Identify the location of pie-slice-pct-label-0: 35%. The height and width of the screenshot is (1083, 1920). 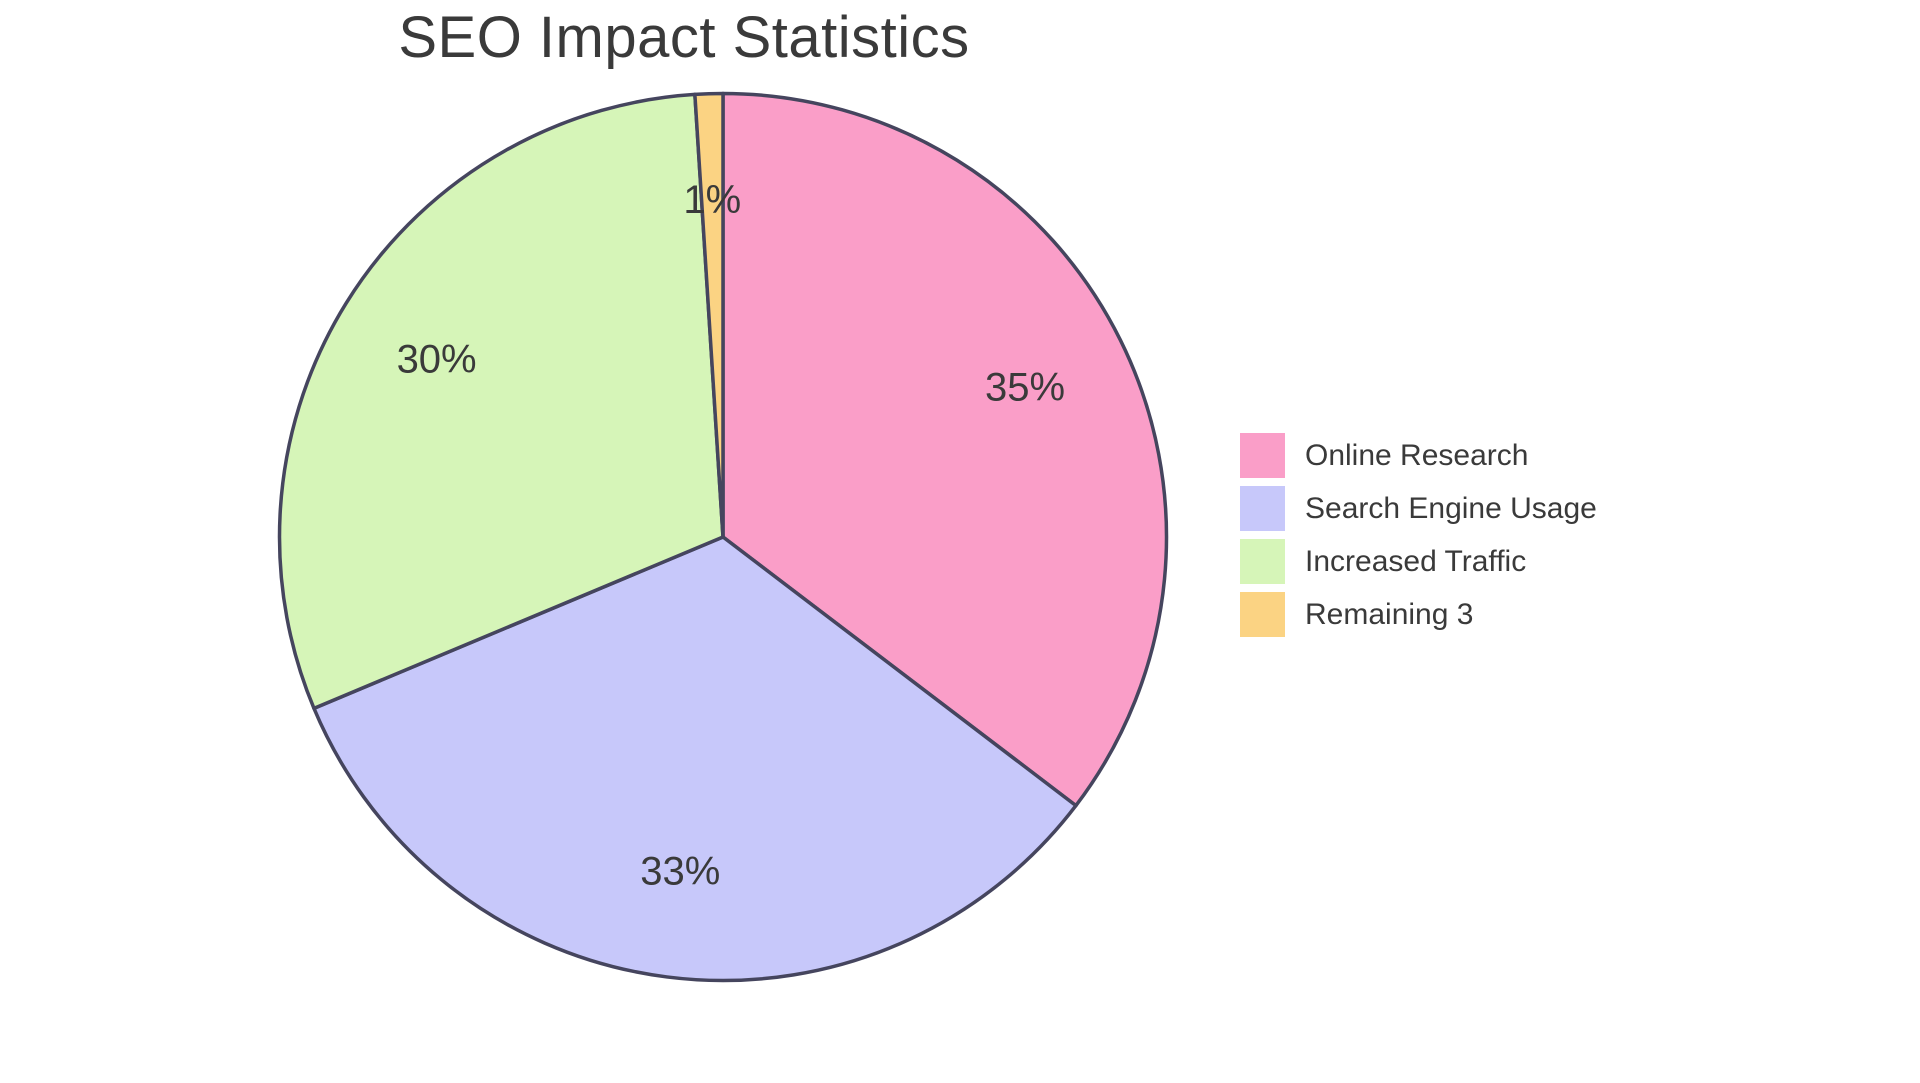
(1025, 387).